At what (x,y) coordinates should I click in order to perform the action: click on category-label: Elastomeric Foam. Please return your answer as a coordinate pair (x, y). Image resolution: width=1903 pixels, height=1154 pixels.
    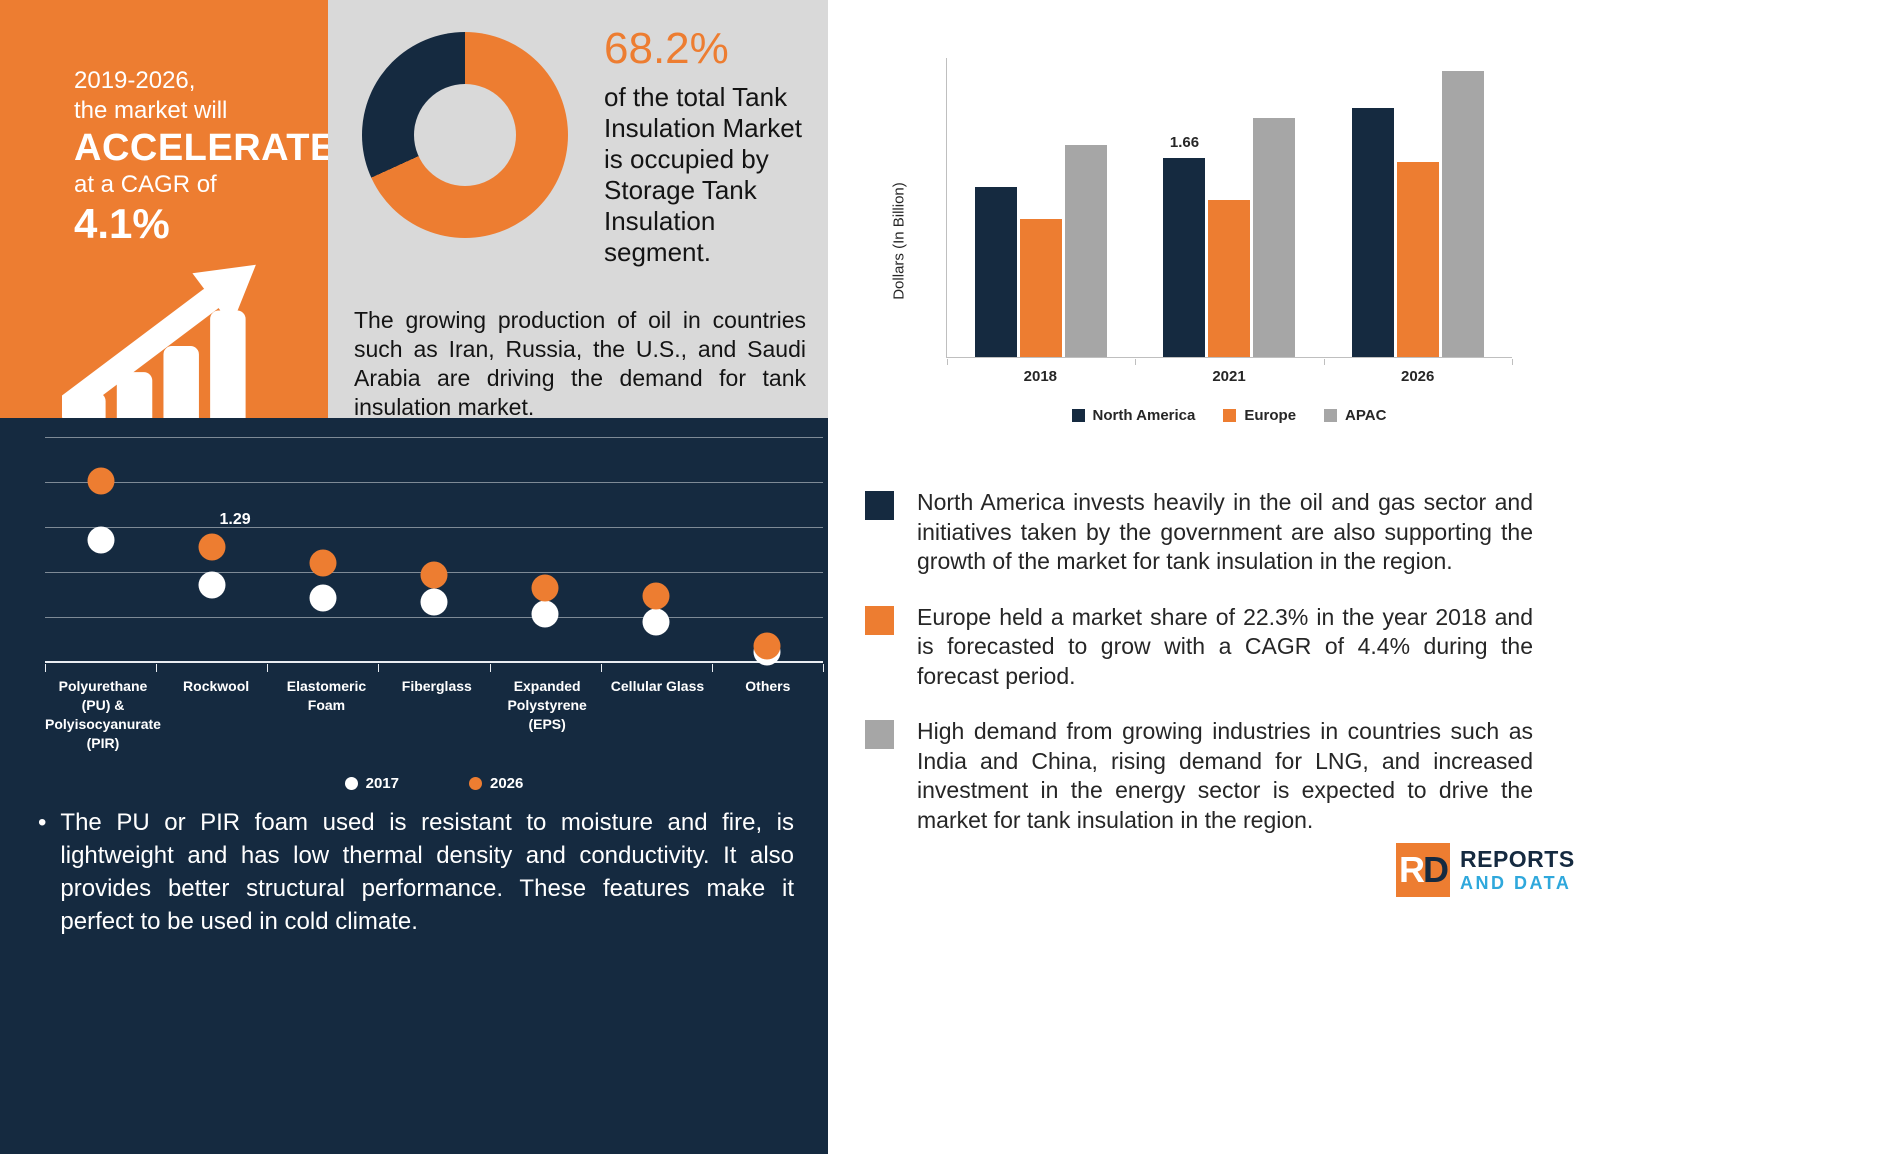
    Looking at the image, I should click on (326, 695).